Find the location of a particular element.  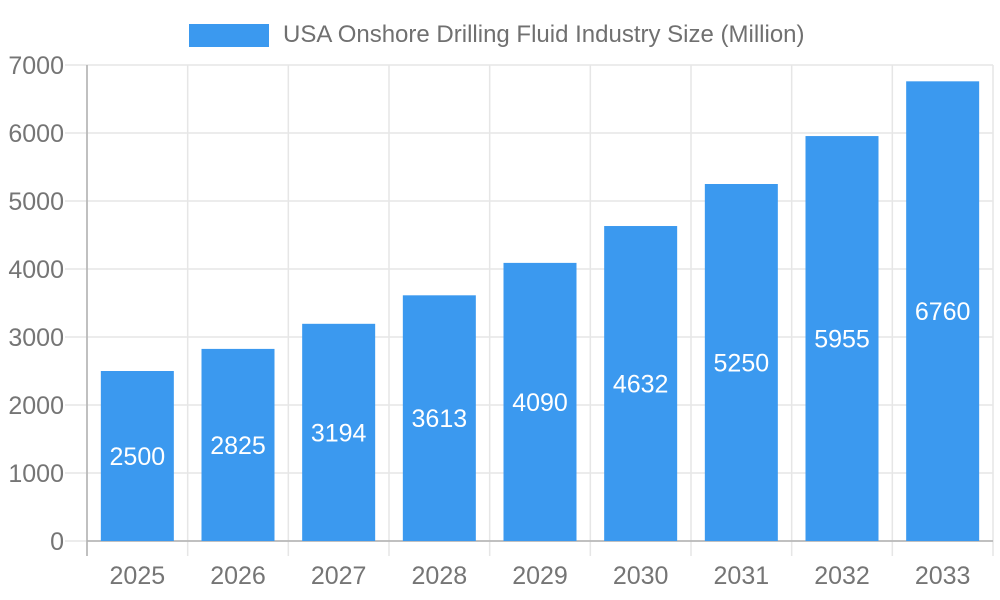

y-tick-label: 6000 is located at coordinates (36, 134).